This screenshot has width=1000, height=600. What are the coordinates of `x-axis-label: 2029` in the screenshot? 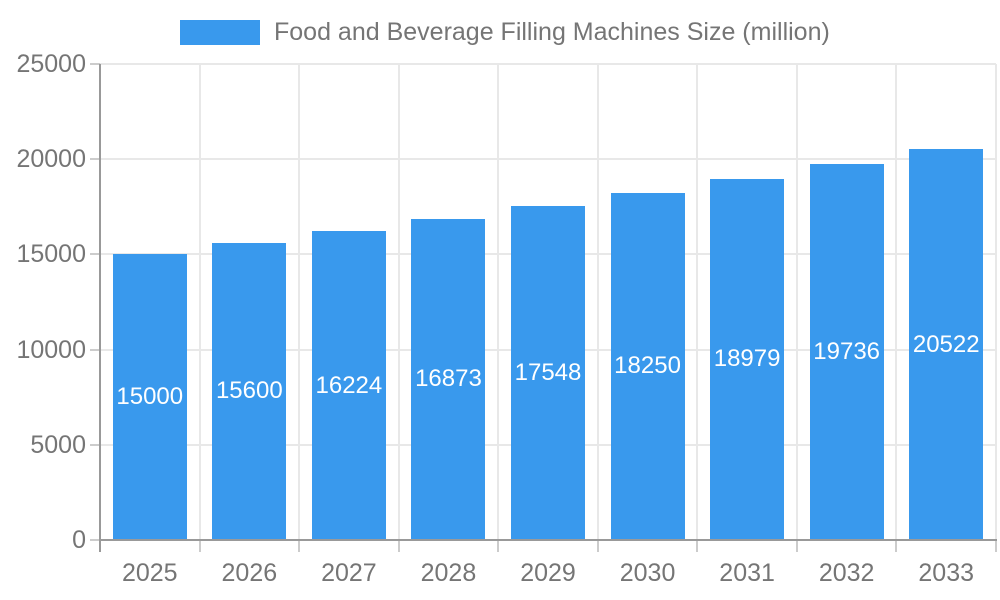 It's located at (548, 573).